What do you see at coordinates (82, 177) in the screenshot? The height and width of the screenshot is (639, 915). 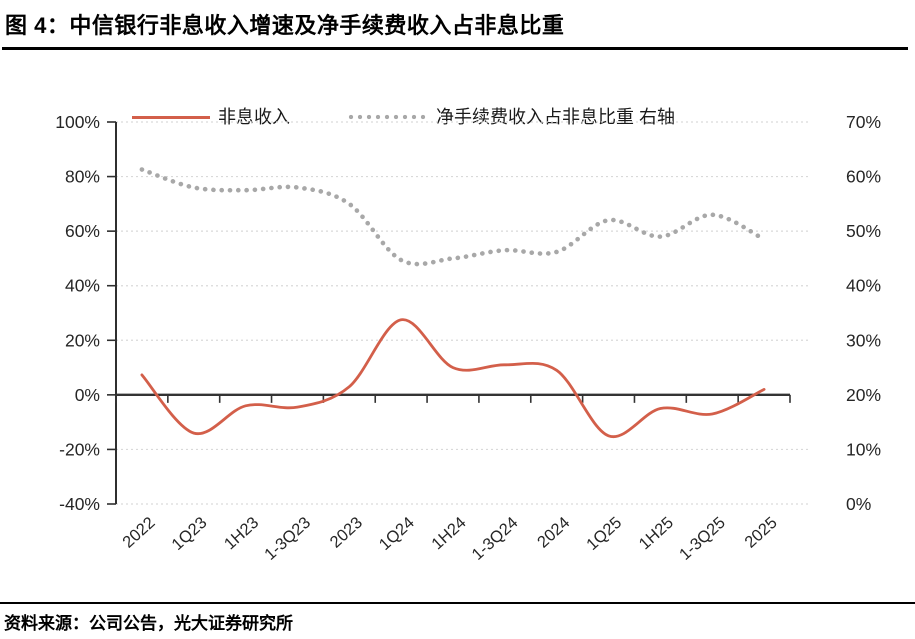 I see `left-axis-label: 80%` at bounding box center [82, 177].